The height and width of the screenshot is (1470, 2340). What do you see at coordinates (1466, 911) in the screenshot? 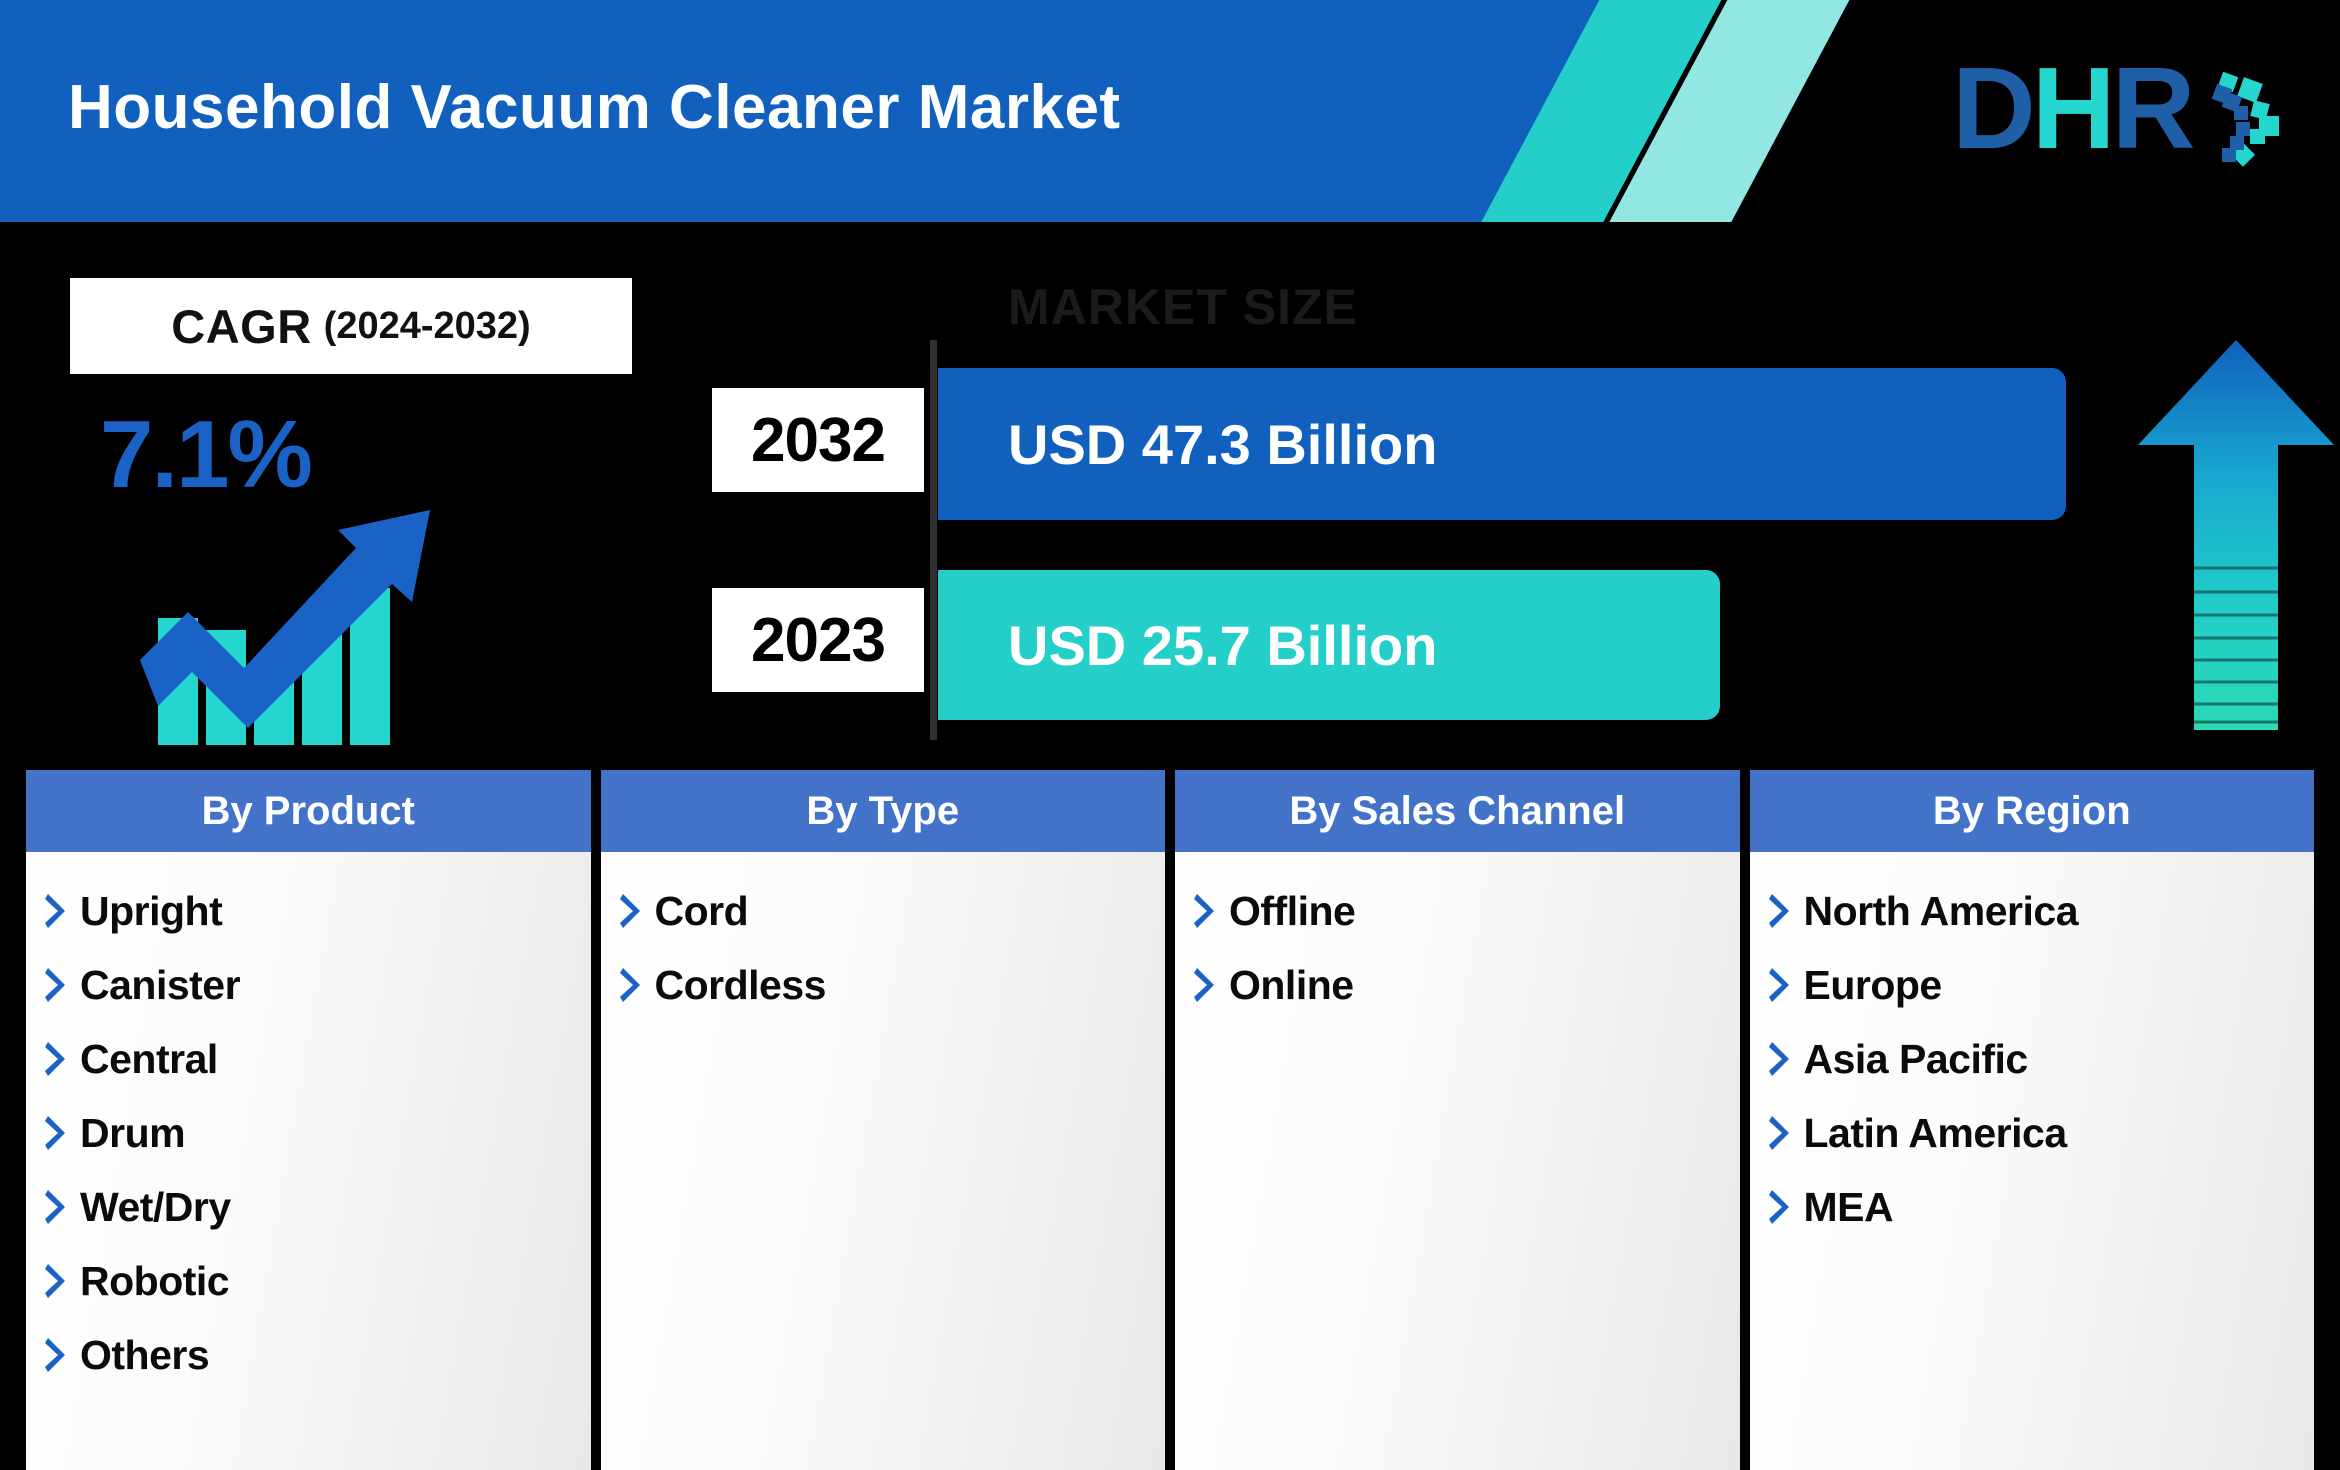
I see `list-item: Offline` at bounding box center [1466, 911].